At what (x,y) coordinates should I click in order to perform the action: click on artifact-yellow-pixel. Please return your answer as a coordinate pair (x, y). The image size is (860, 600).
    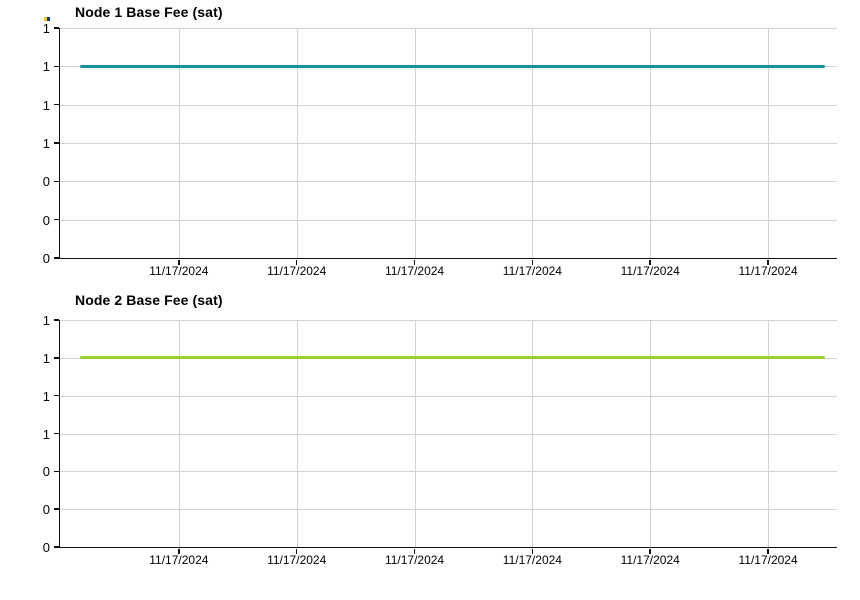
    Looking at the image, I should click on (45, 19).